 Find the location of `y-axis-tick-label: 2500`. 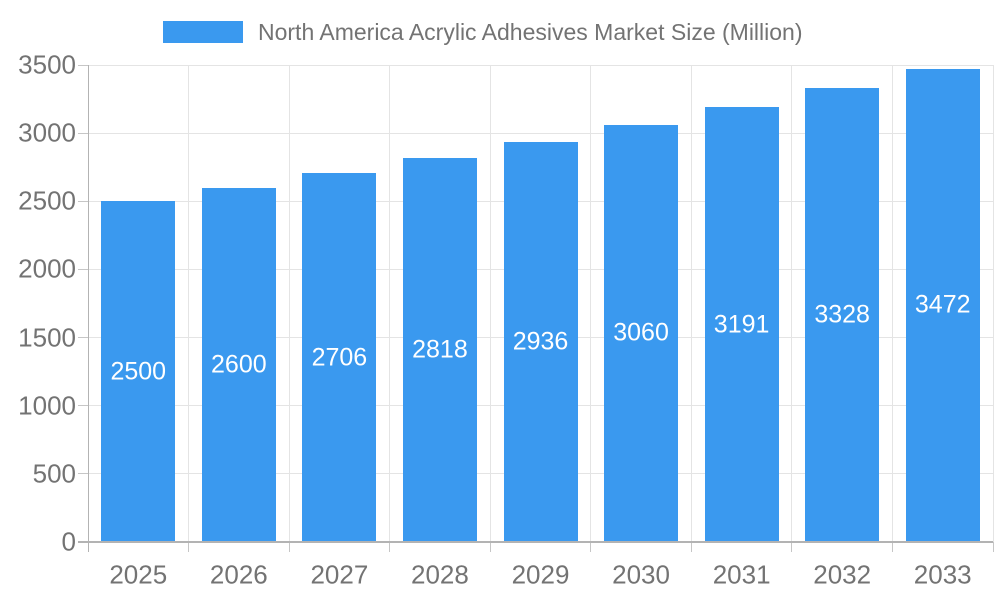

y-axis-tick-label: 2500 is located at coordinates (47, 200).